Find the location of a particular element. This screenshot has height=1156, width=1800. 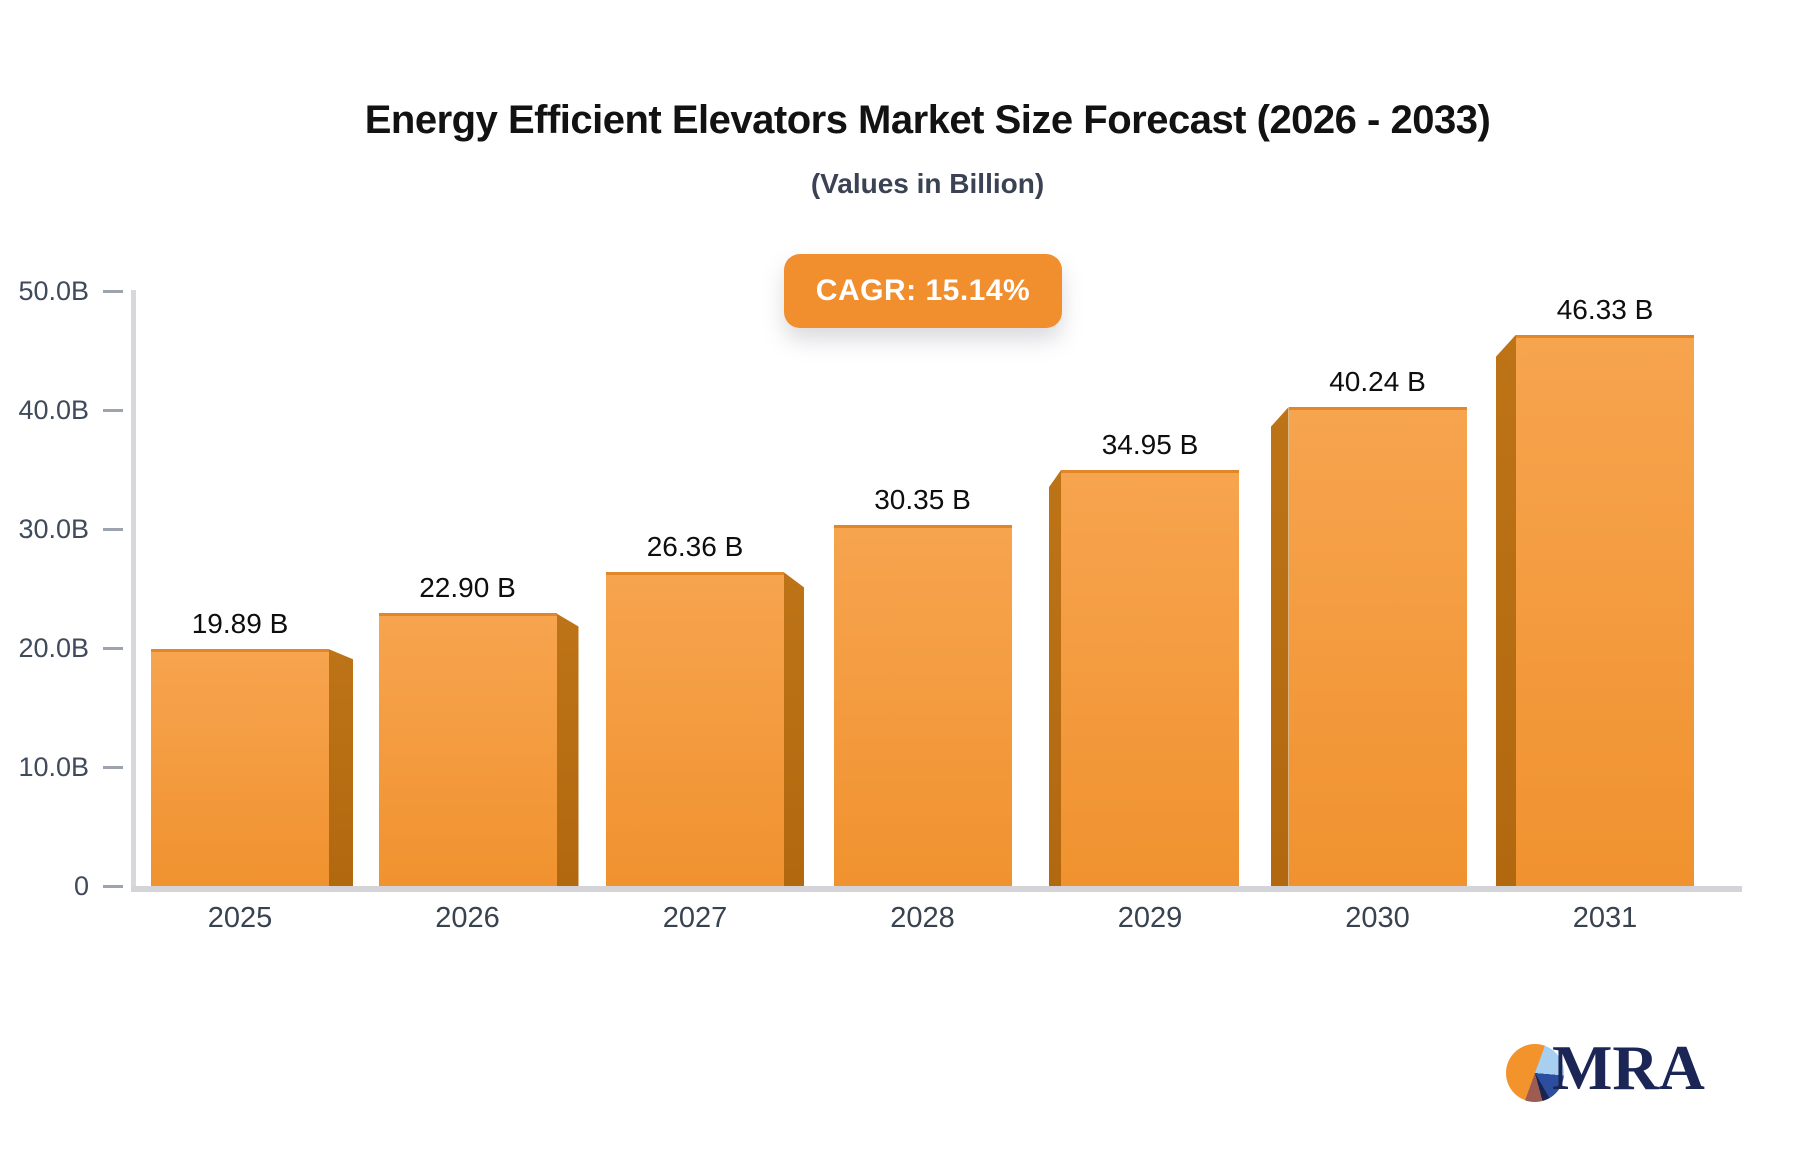

bar-value-label-2025: 19.89 B is located at coordinates (240, 624).